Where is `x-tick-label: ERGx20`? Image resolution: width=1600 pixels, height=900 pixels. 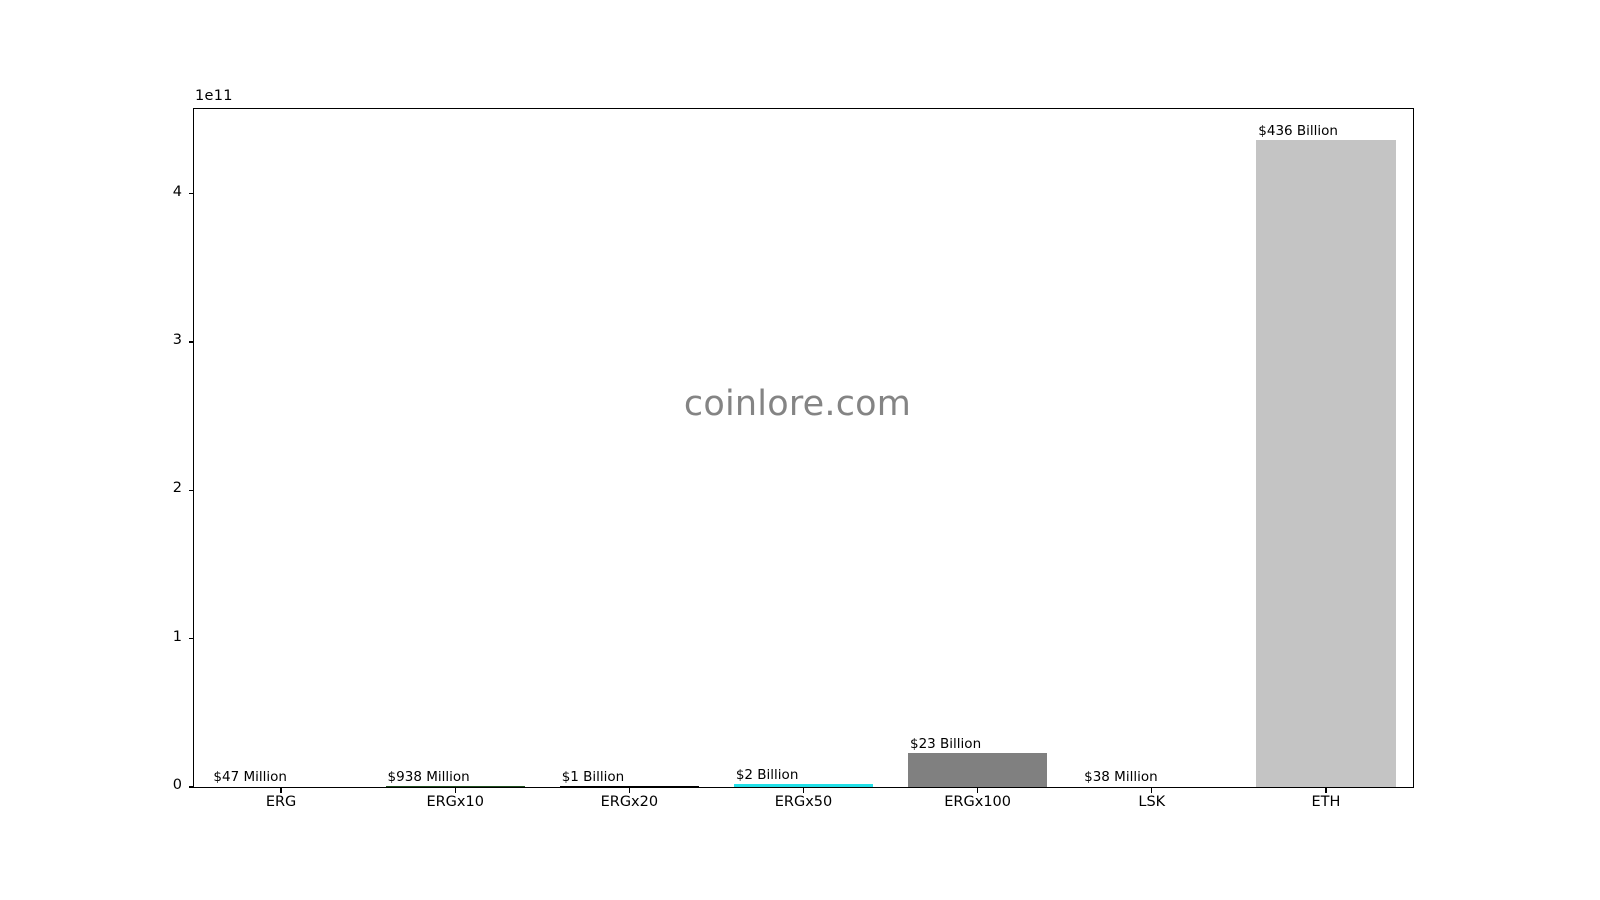 x-tick-label: ERGx20 is located at coordinates (629, 802).